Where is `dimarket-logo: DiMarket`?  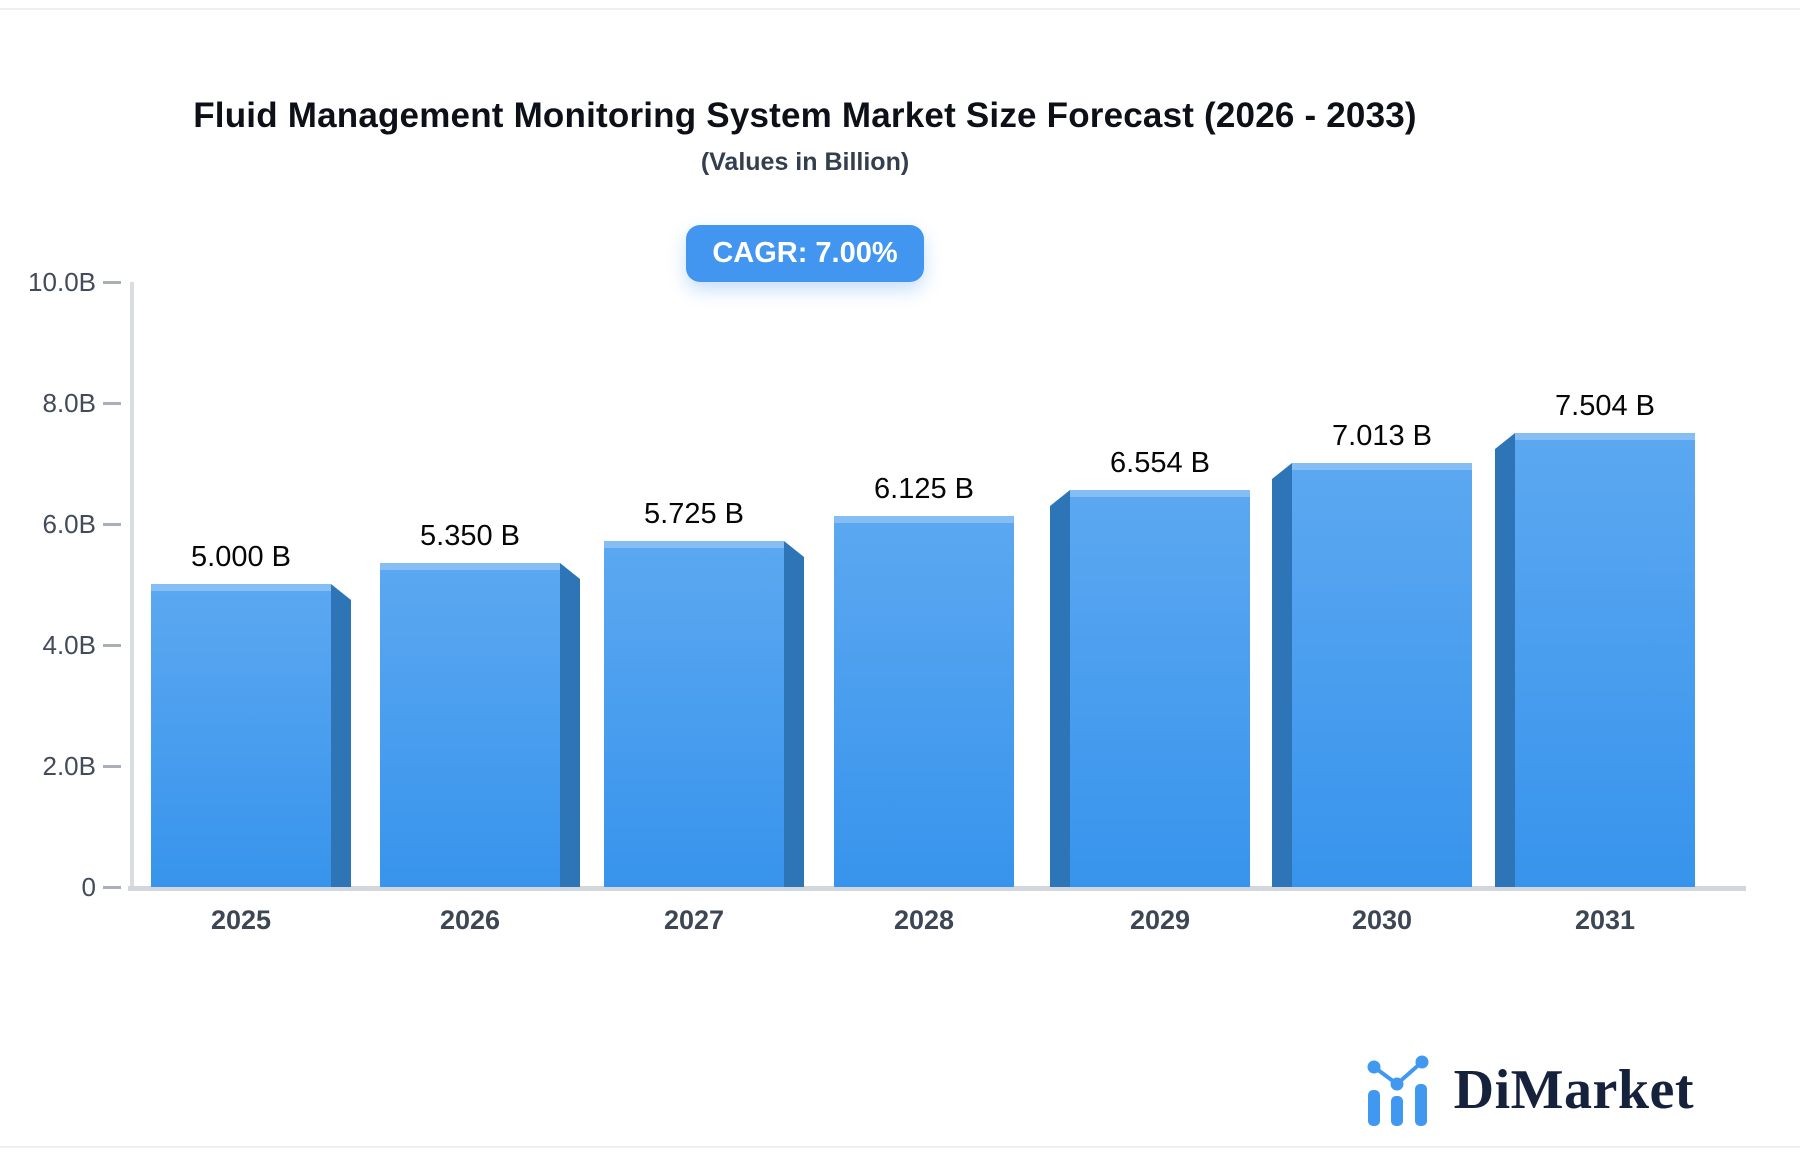 dimarket-logo: DiMarket is located at coordinates (1530, 1090).